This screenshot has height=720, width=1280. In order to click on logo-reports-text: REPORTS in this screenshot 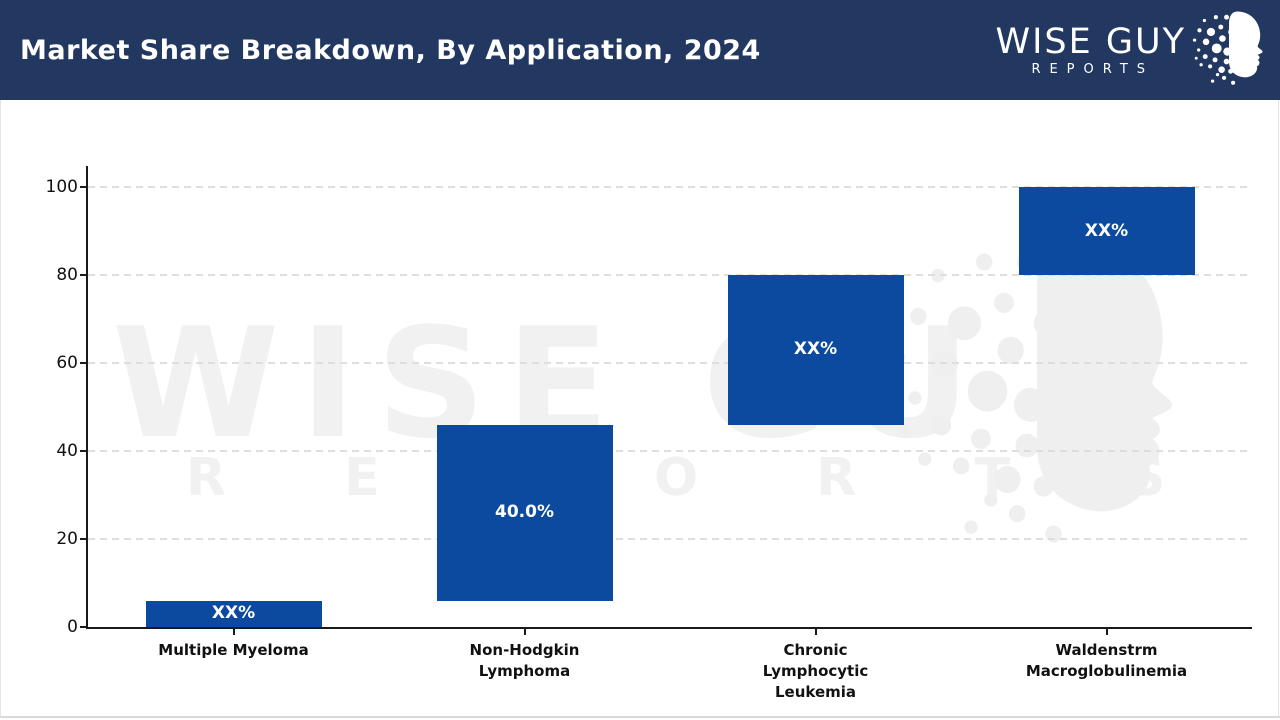, I will do `click(1093, 69)`.